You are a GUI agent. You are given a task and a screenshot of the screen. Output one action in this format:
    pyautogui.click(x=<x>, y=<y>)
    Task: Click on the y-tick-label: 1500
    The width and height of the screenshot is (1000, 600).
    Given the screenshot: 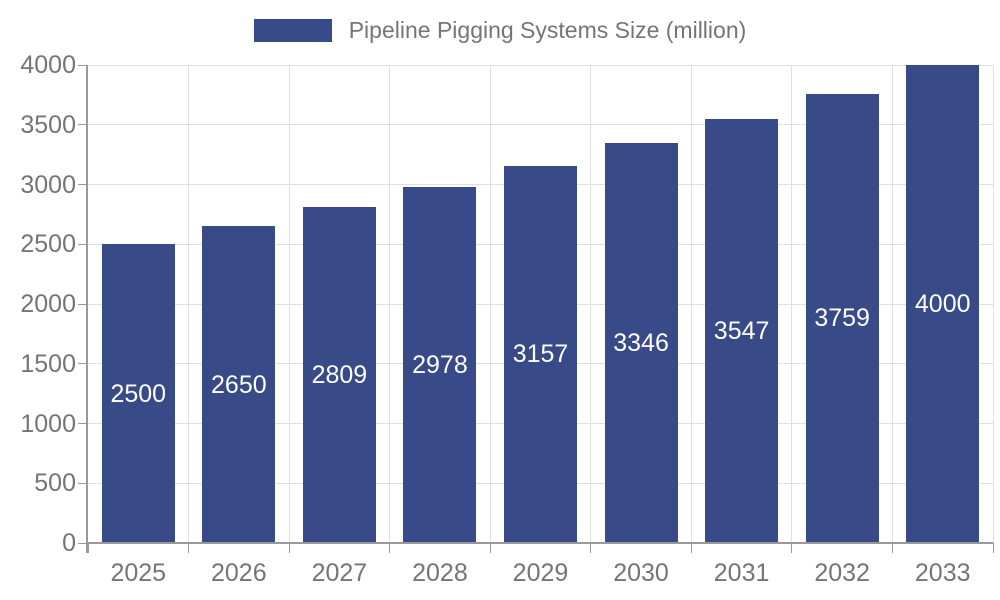 What is the action you would take?
    pyautogui.click(x=48, y=363)
    